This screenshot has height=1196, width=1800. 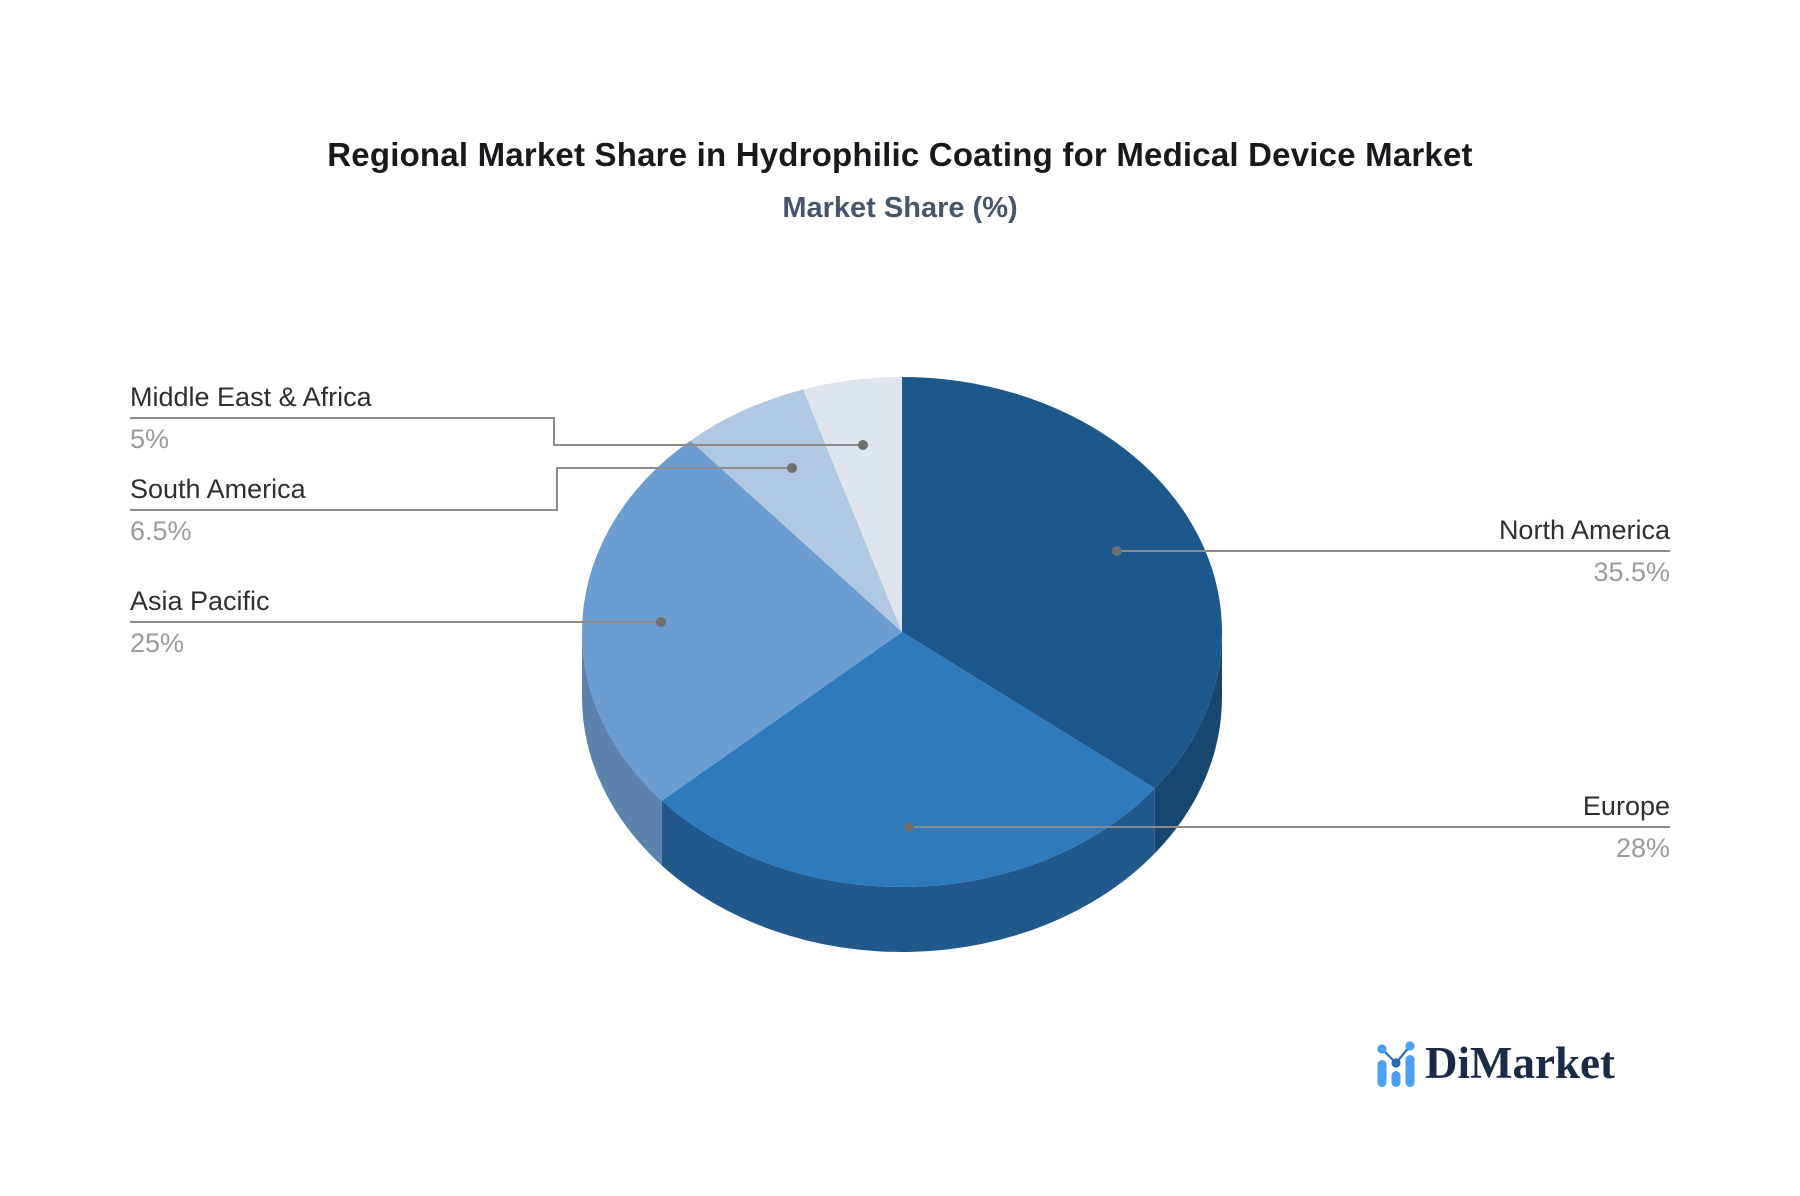 I want to click on leader-dot-asia-pacific, so click(x=661, y=622).